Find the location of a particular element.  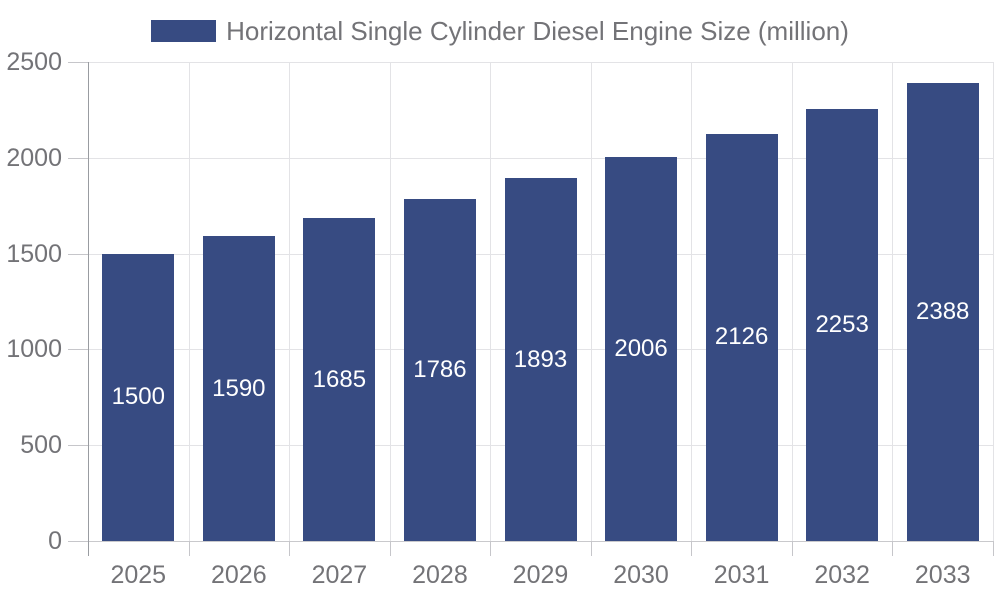

x-axis-tick-label: 2028 is located at coordinates (440, 575).